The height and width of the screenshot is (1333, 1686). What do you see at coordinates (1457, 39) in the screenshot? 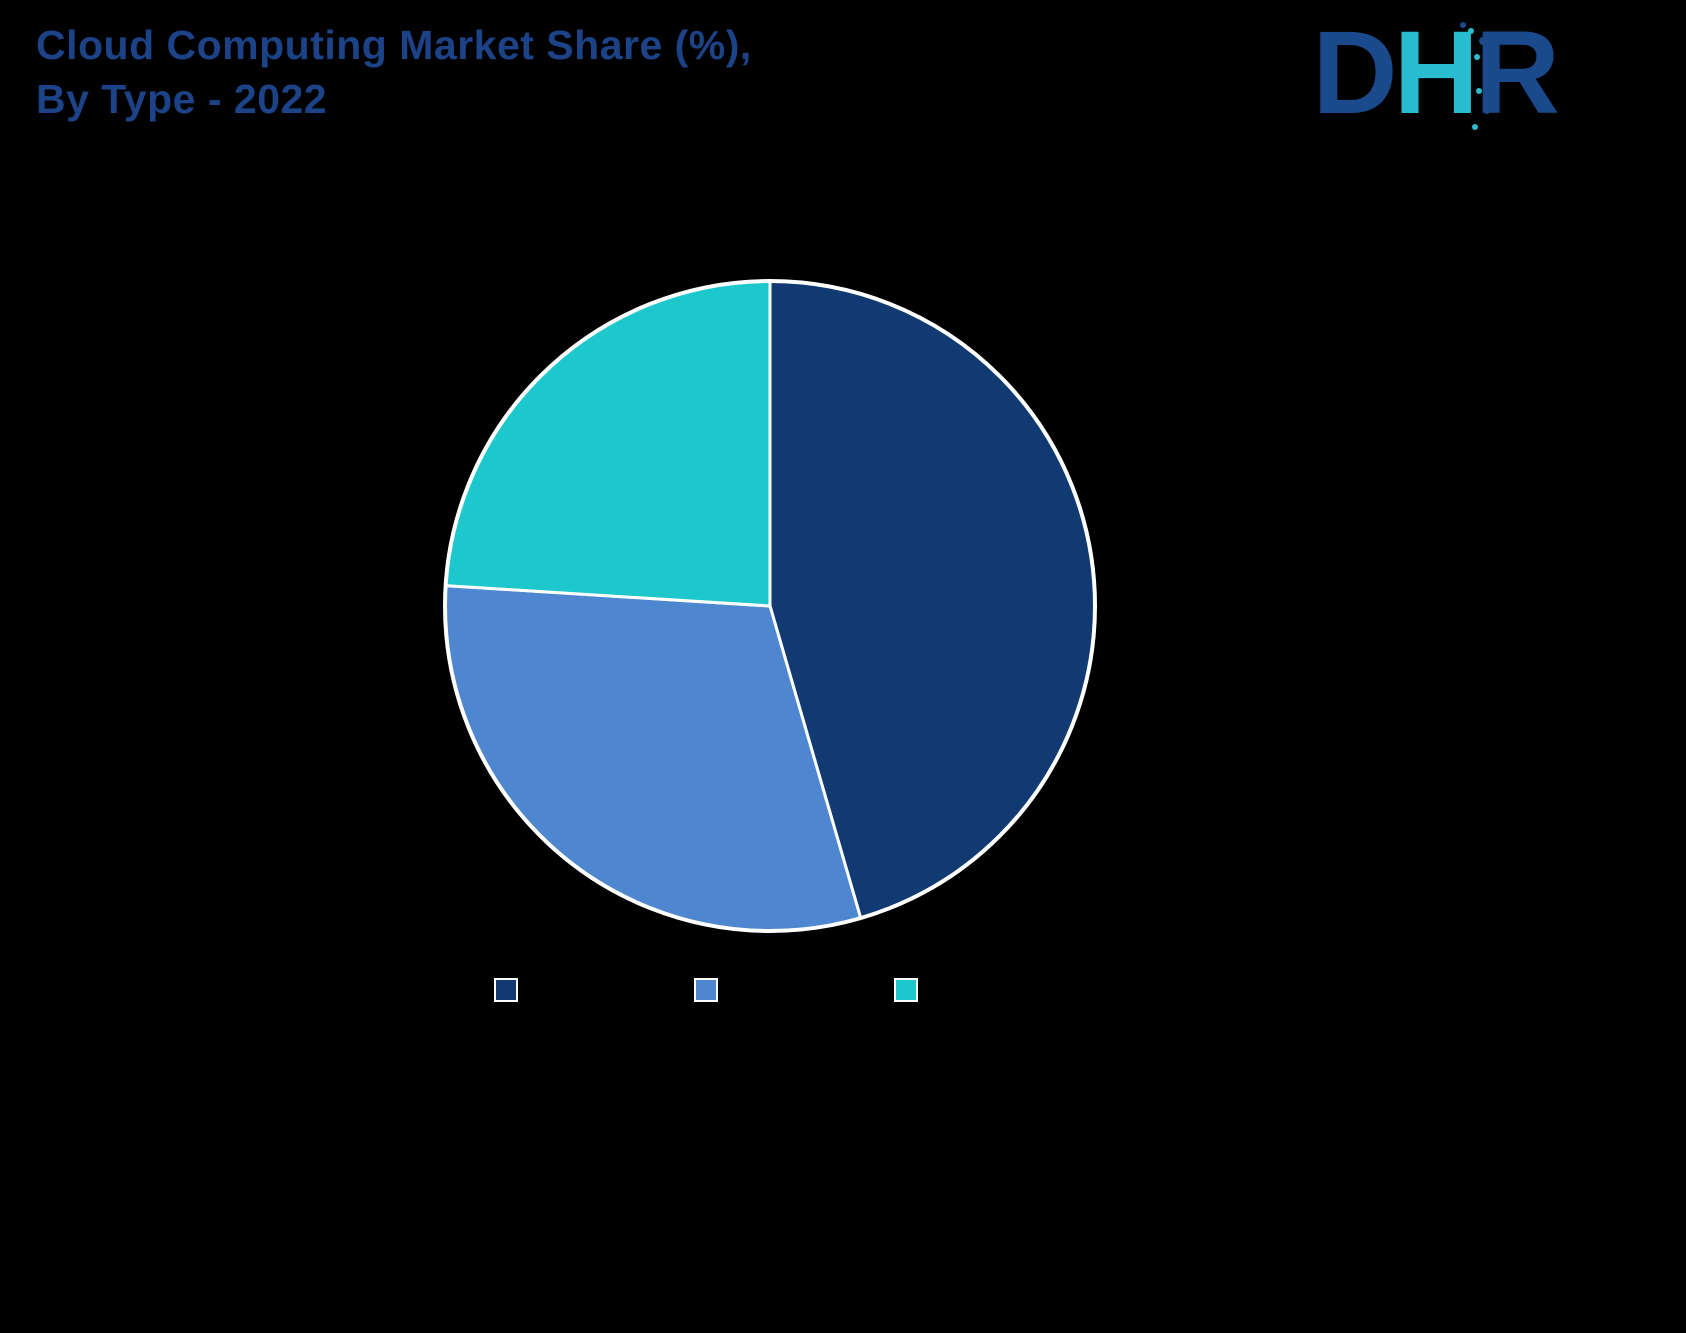
I see `logo-dots-decoration` at bounding box center [1457, 39].